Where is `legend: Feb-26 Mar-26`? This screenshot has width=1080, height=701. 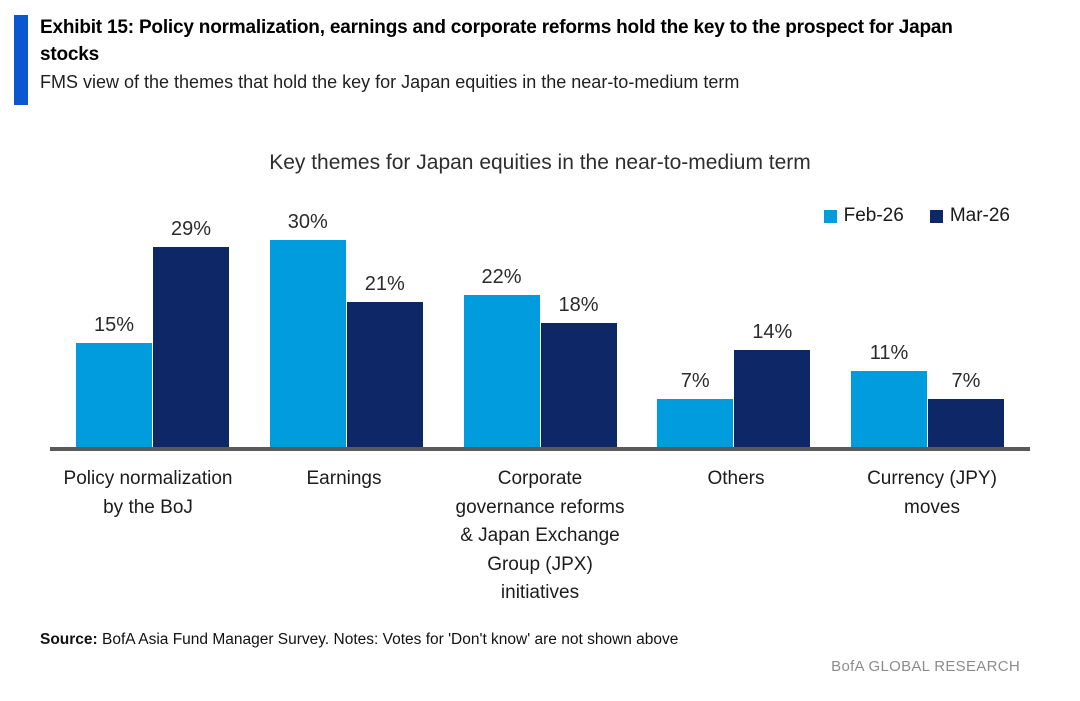
legend: Feb-26 Mar-26 is located at coordinates (916, 216).